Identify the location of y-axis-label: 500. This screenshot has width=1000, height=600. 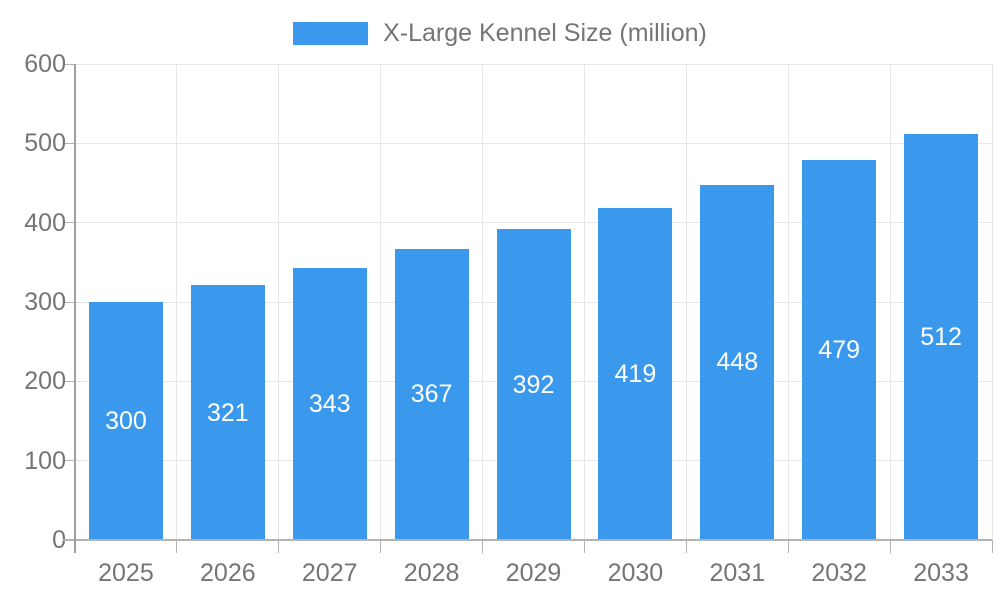
(45, 143).